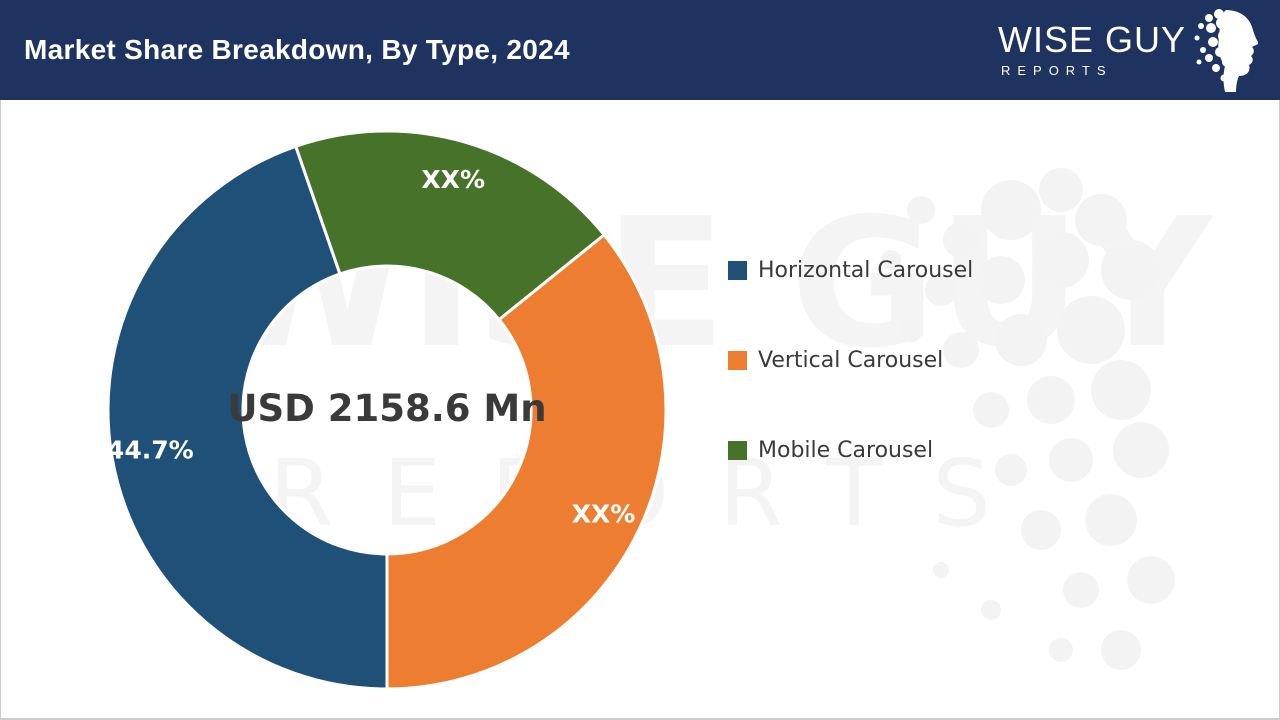 The image size is (1280, 720). What do you see at coordinates (846, 450) in the screenshot?
I see `legend-label: Mobile Carousel` at bounding box center [846, 450].